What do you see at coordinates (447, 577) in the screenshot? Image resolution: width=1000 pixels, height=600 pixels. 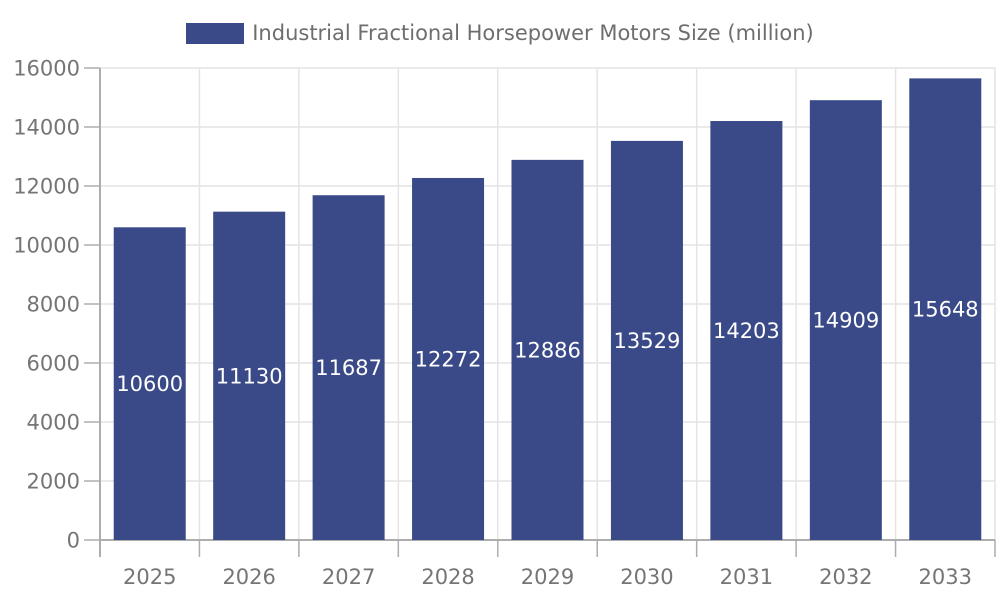 I see `x-tick-label: 2028` at bounding box center [447, 577].